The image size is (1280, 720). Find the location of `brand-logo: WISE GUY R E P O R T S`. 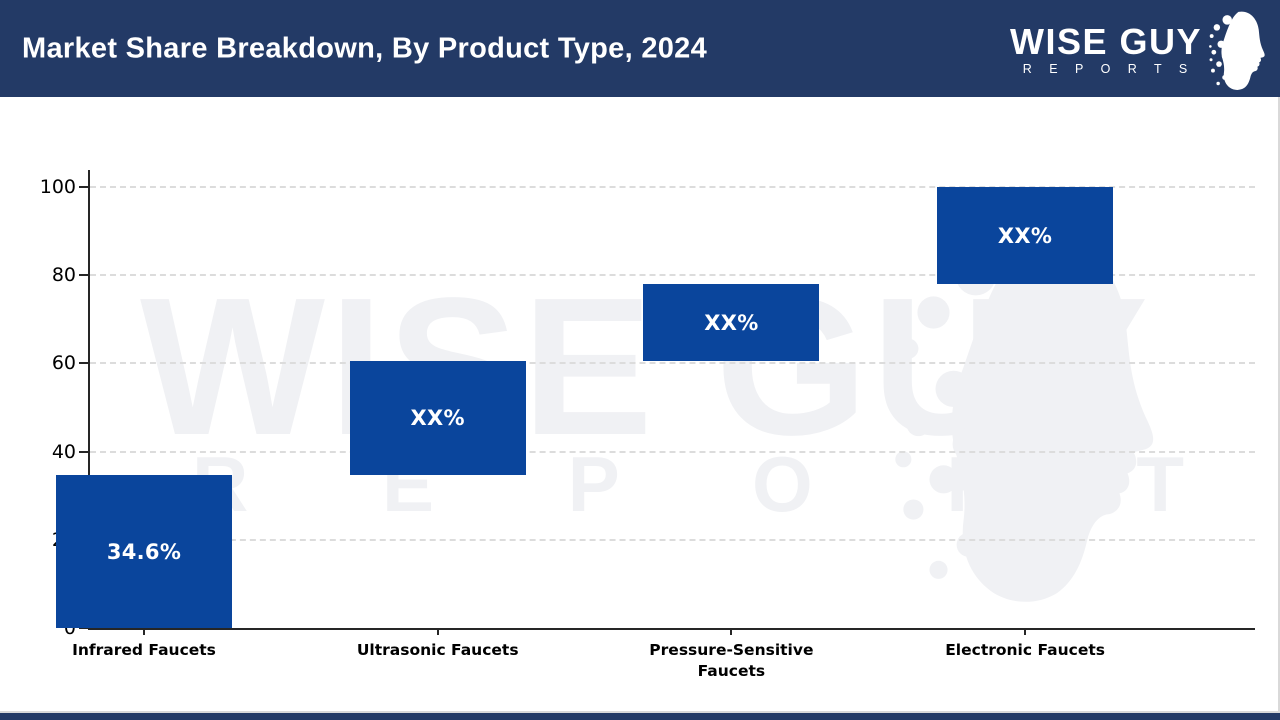

brand-logo: WISE GUY R E P O R T S is located at coordinates (1141, 49).